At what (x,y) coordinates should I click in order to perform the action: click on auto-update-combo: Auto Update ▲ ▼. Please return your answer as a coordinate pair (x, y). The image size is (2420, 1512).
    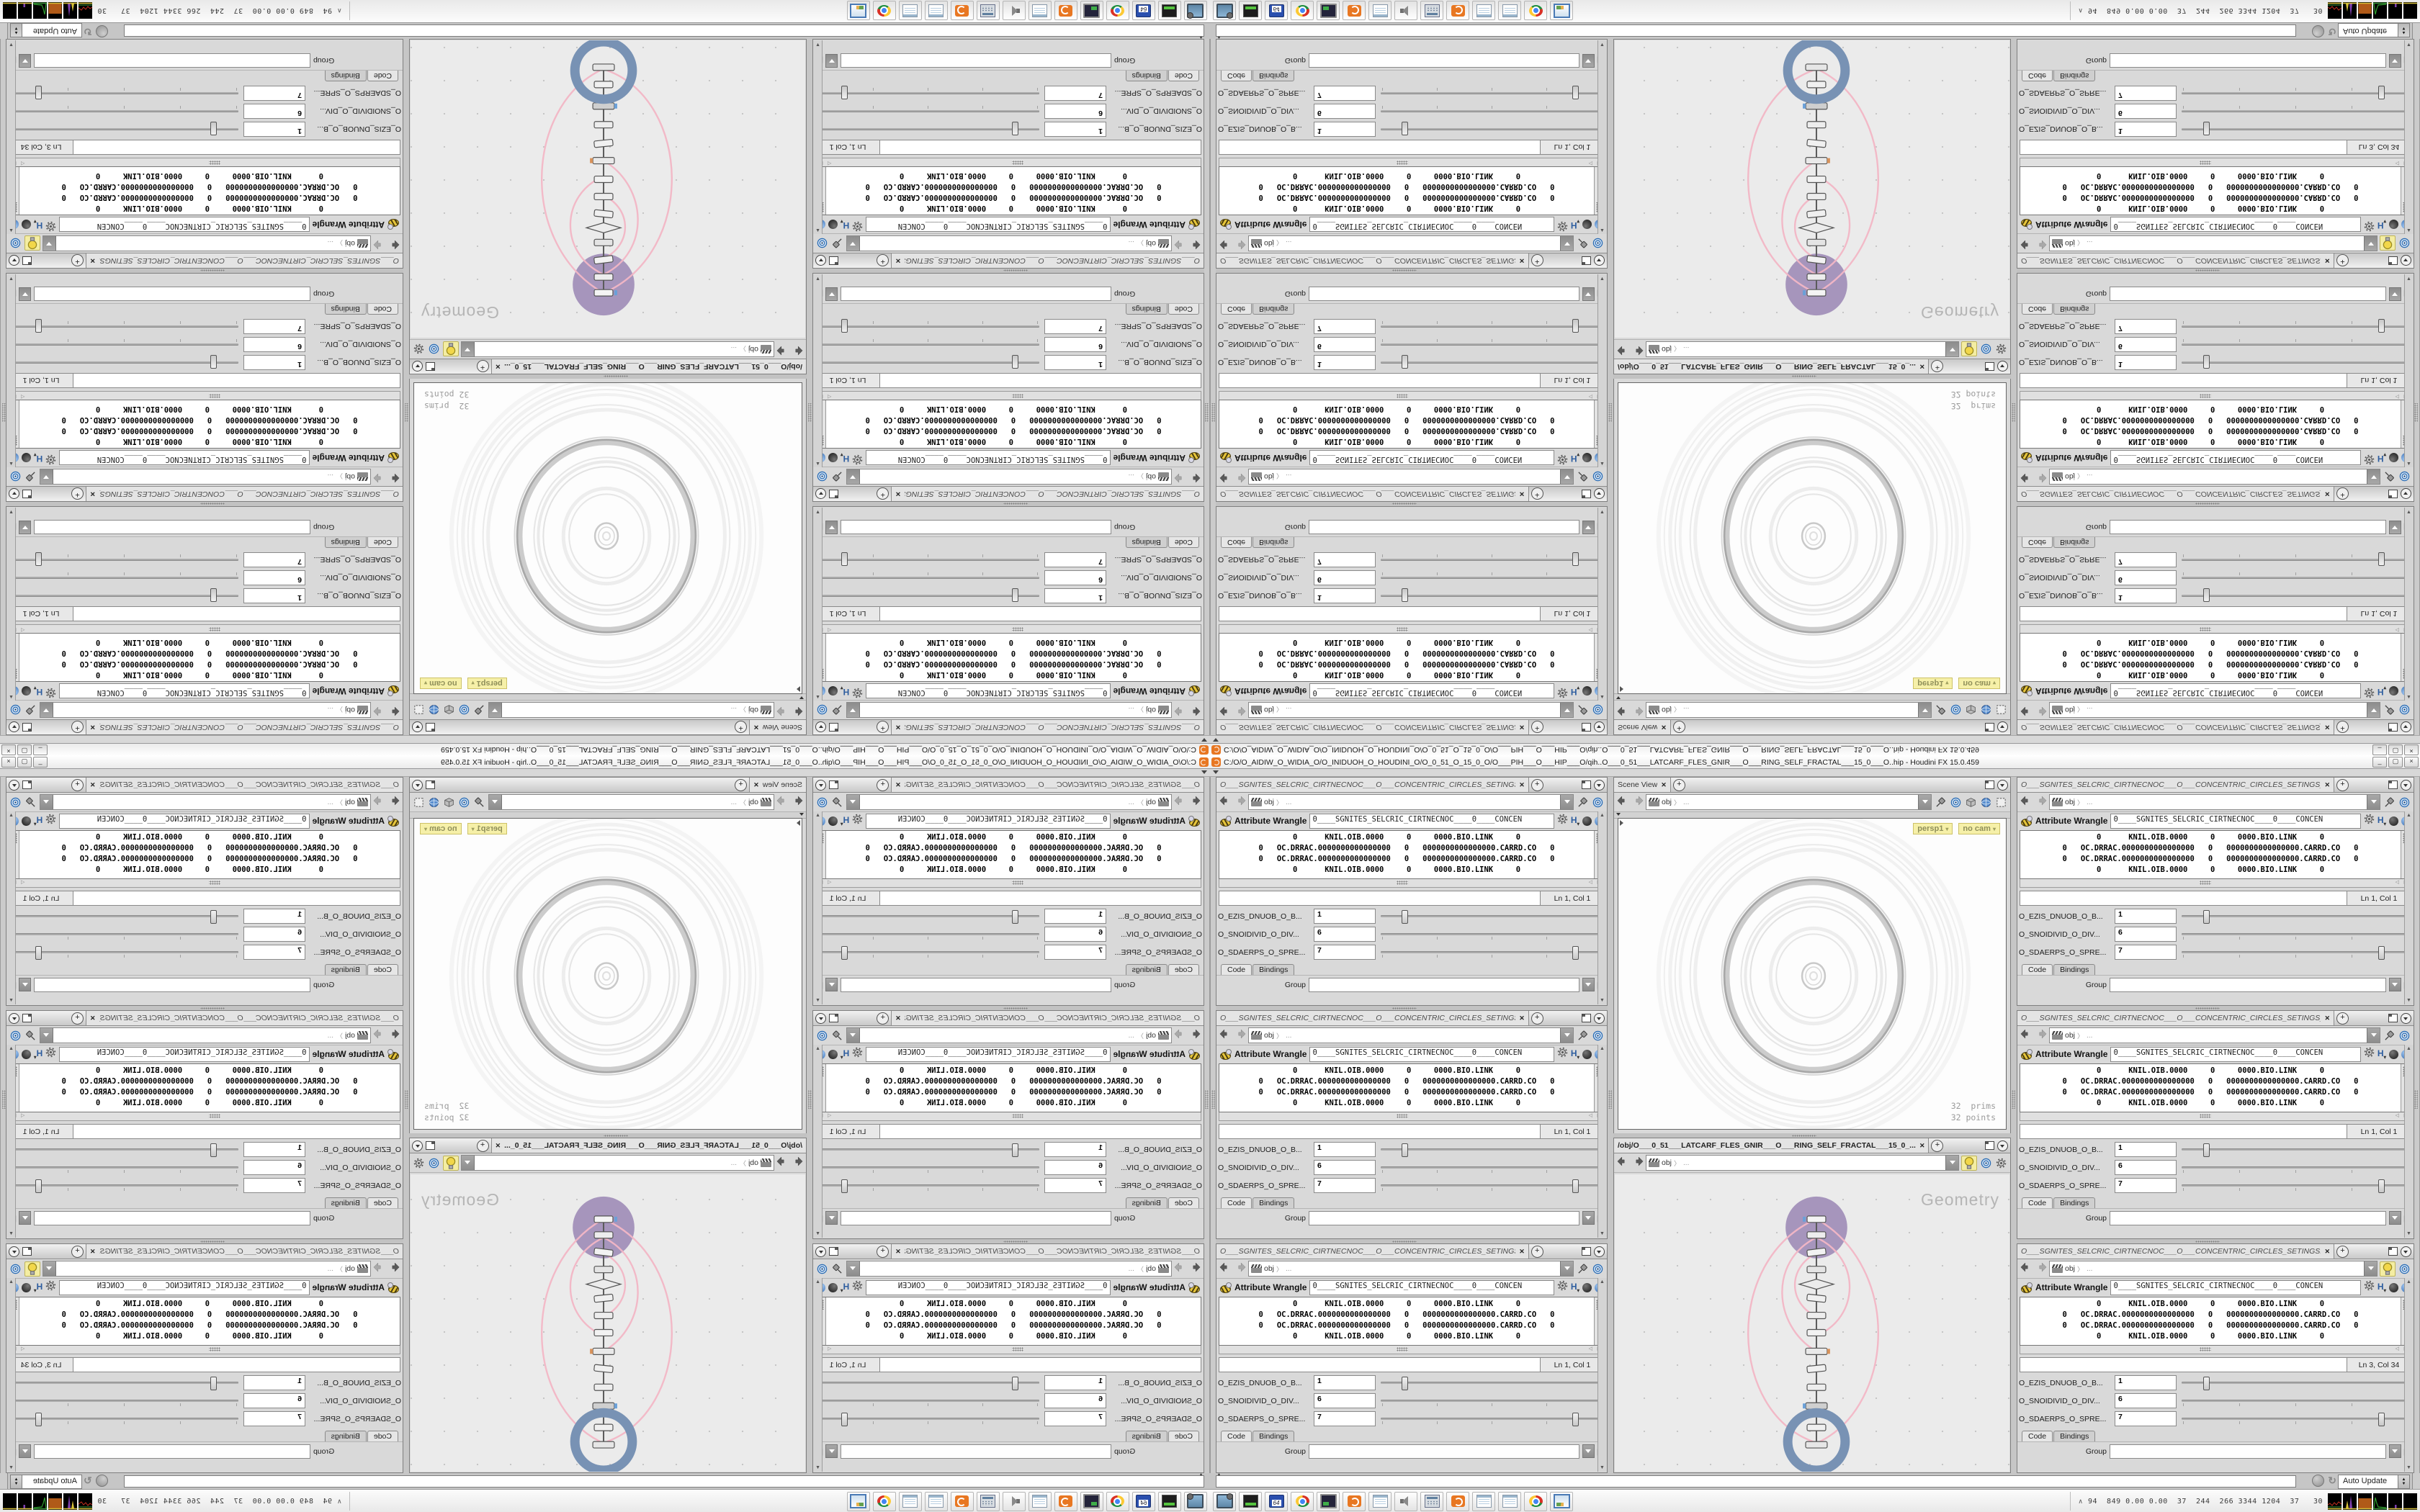
    Looking at the image, I should click on (2374, 30).